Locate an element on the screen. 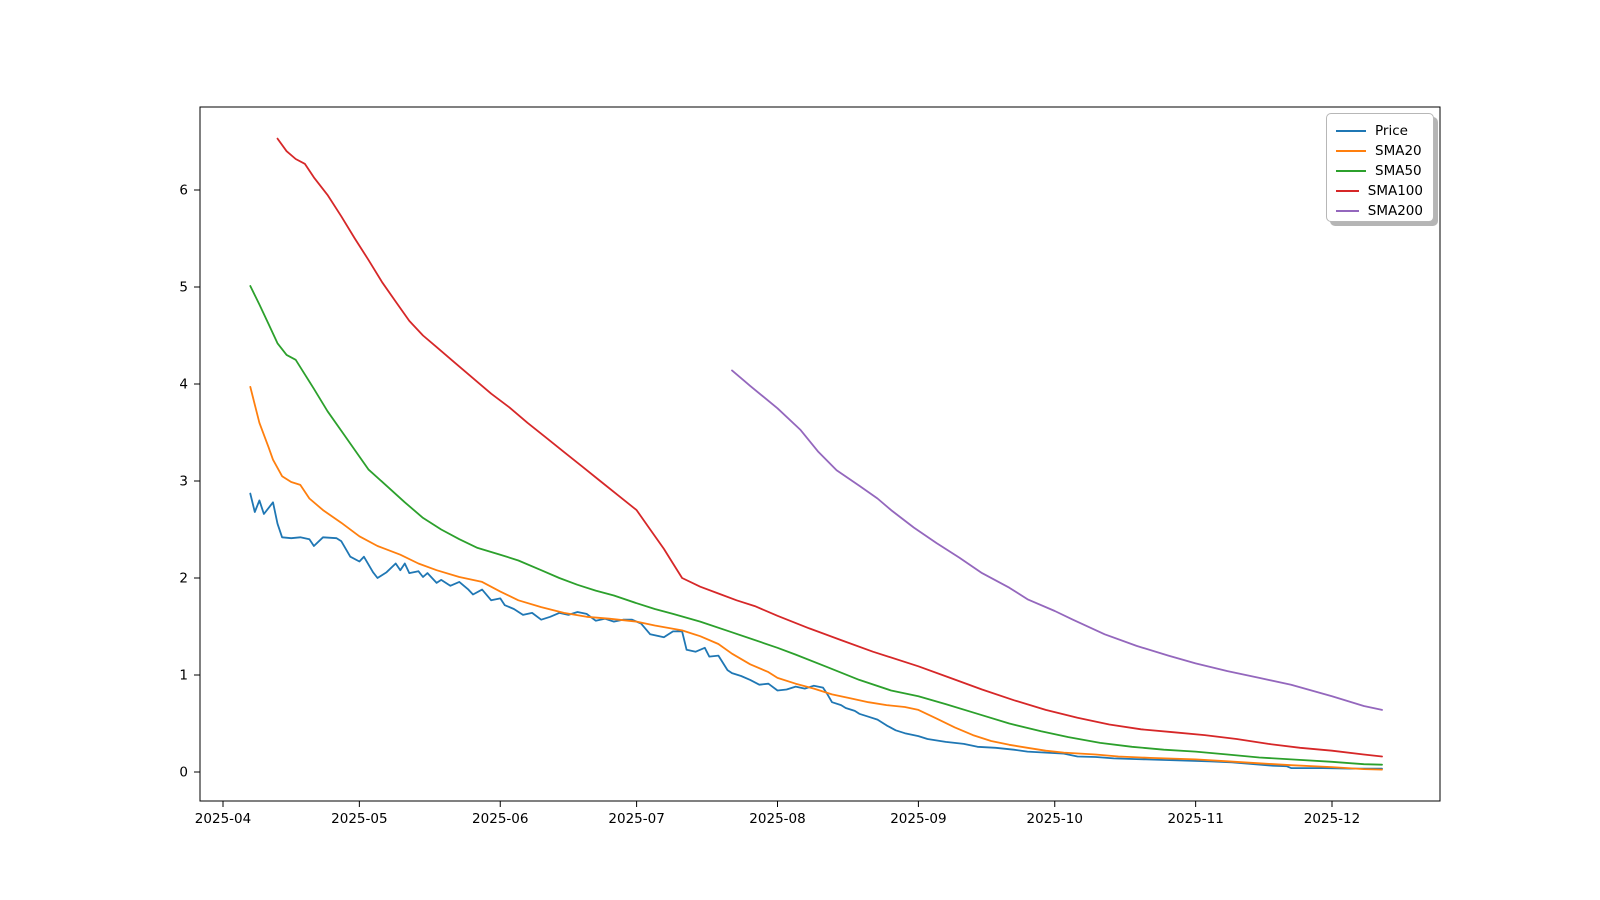 The width and height of the screenshot is (1600, 900). x-tick-label: 2025-09 is located at coordinates (918, 819).